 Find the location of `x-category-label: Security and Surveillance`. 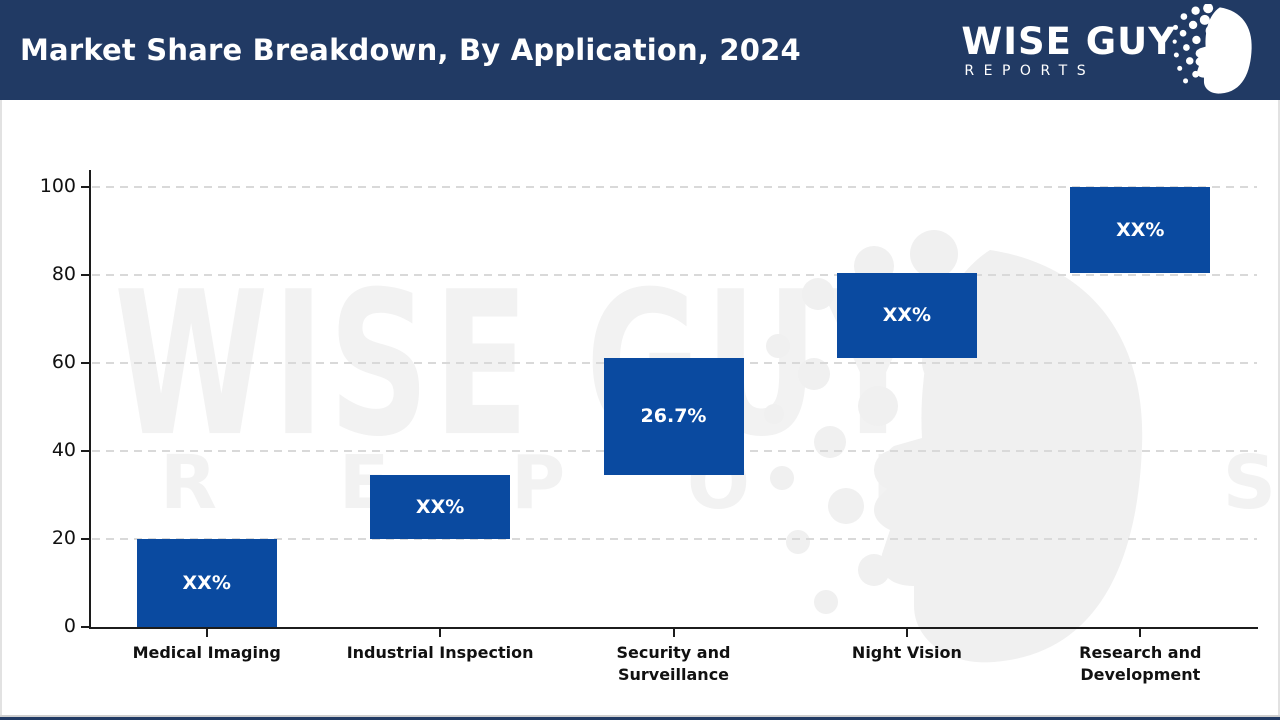

x-category-label: Security and Surveillance is located at coordinates (673, 663).